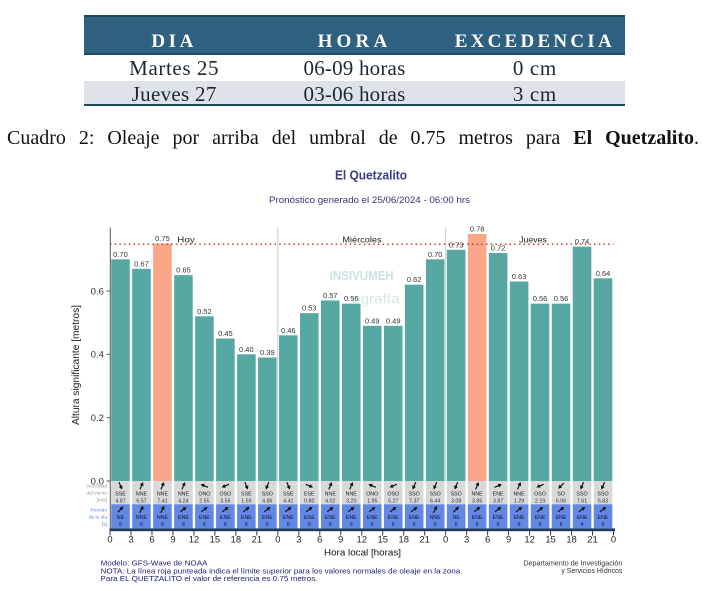  I want to click on svg-text: Hoy, so click(186, 239).